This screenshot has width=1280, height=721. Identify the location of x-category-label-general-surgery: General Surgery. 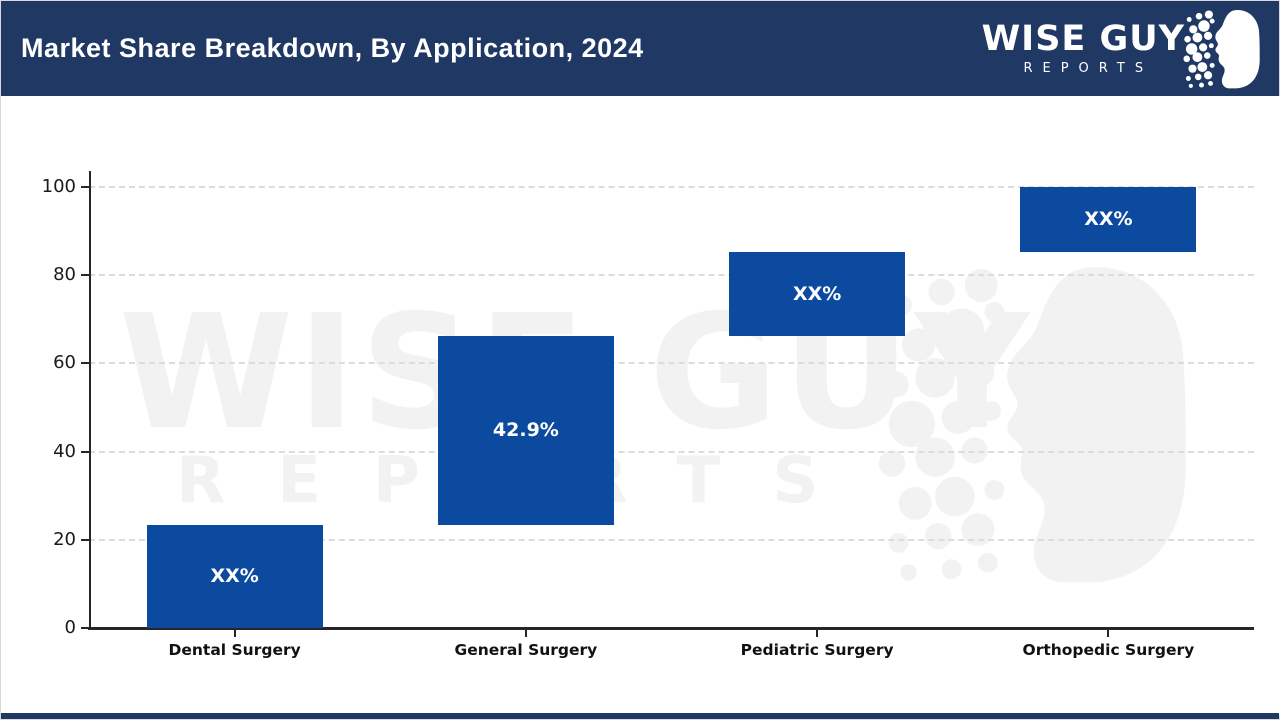
(526, 650).